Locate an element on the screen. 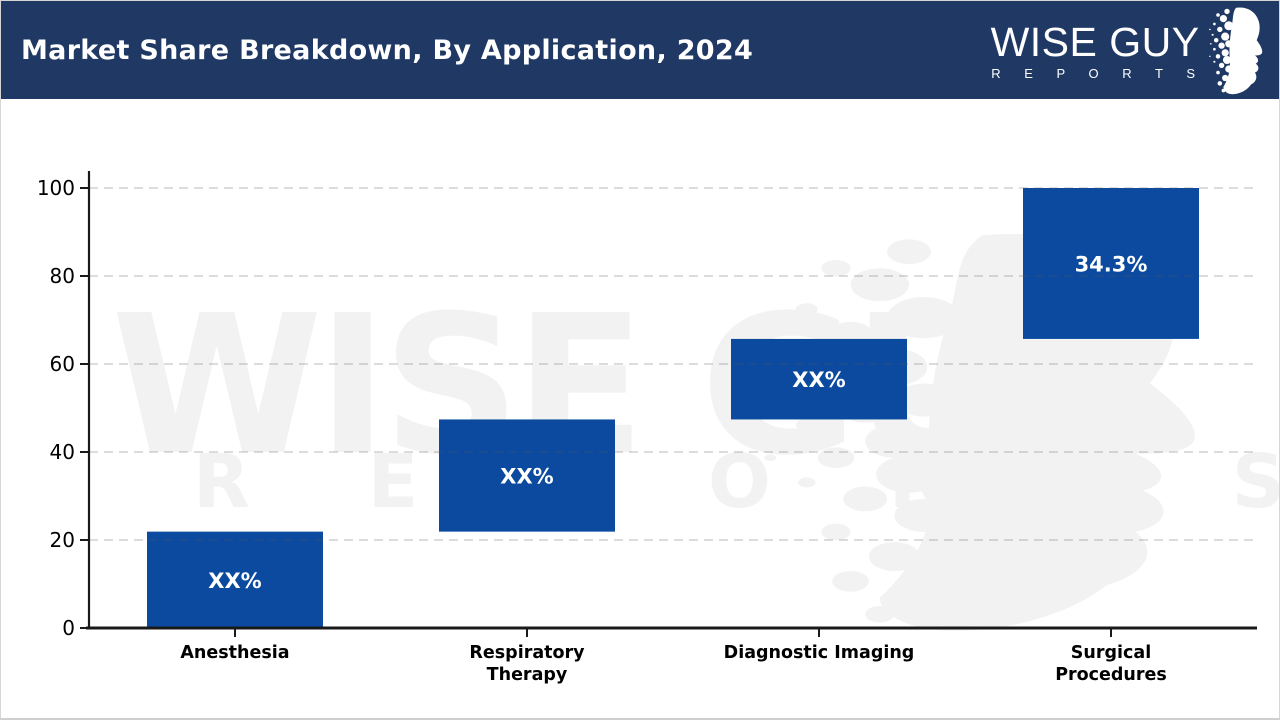  y-tick-label: 60 is located at coordinates (62, 364).